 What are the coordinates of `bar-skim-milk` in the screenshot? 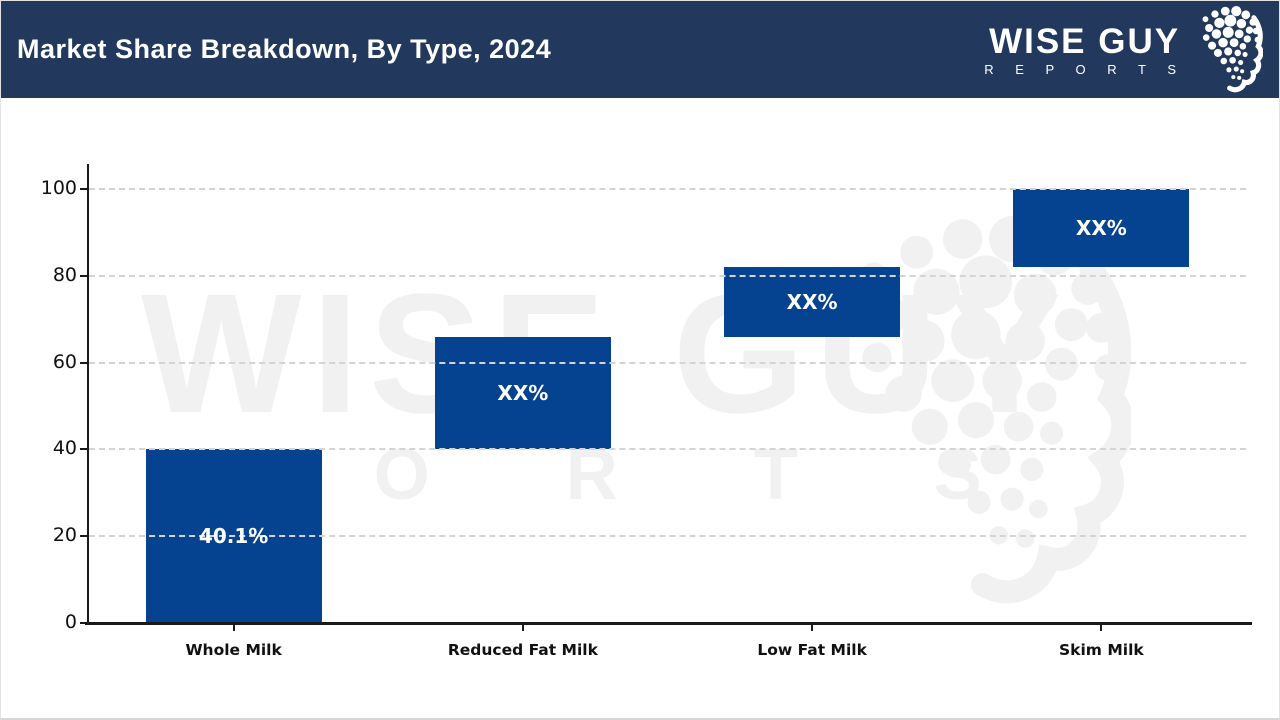 It's located at (1101, 228).